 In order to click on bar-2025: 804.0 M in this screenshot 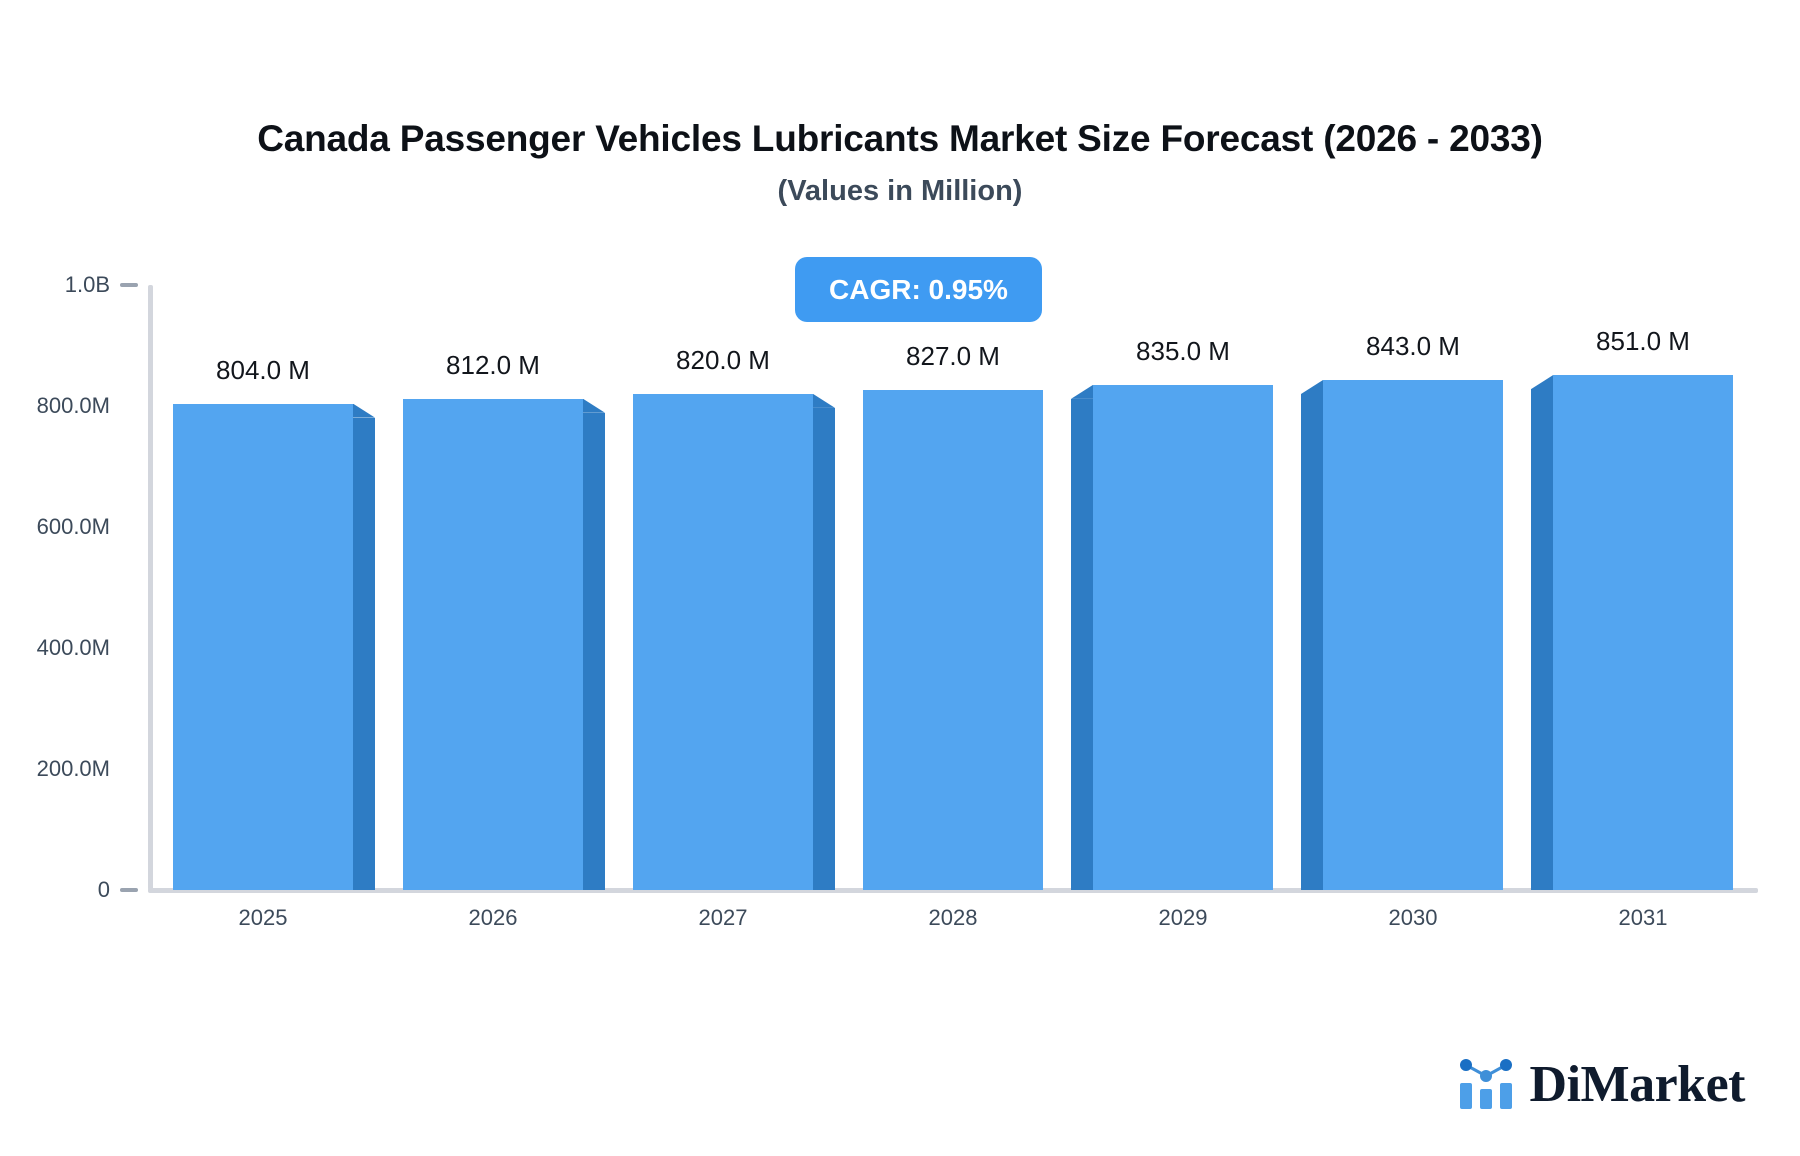, I will do `click(274, 587)`.